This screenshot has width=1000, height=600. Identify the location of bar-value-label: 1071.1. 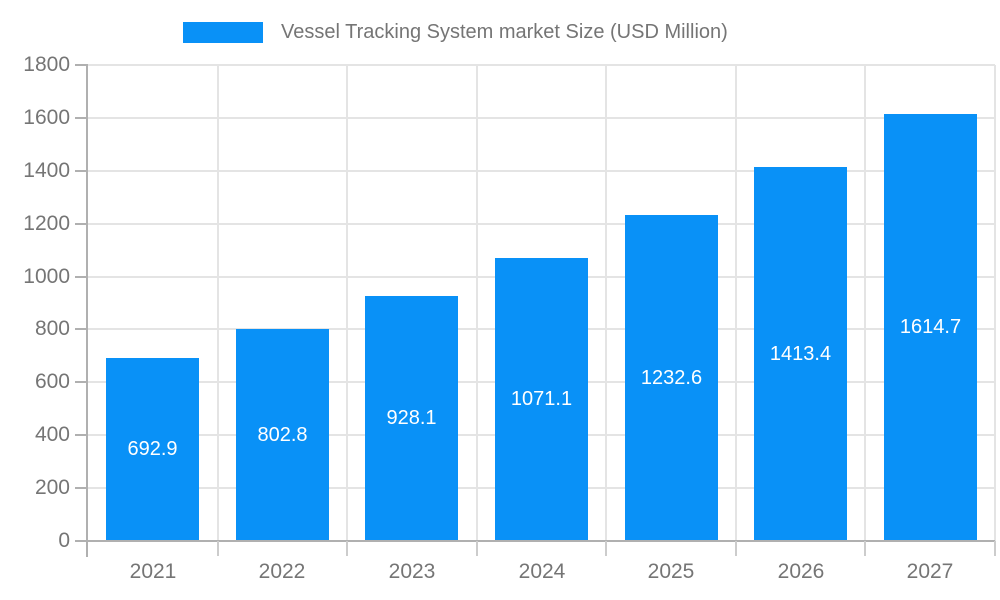
(541, 399).